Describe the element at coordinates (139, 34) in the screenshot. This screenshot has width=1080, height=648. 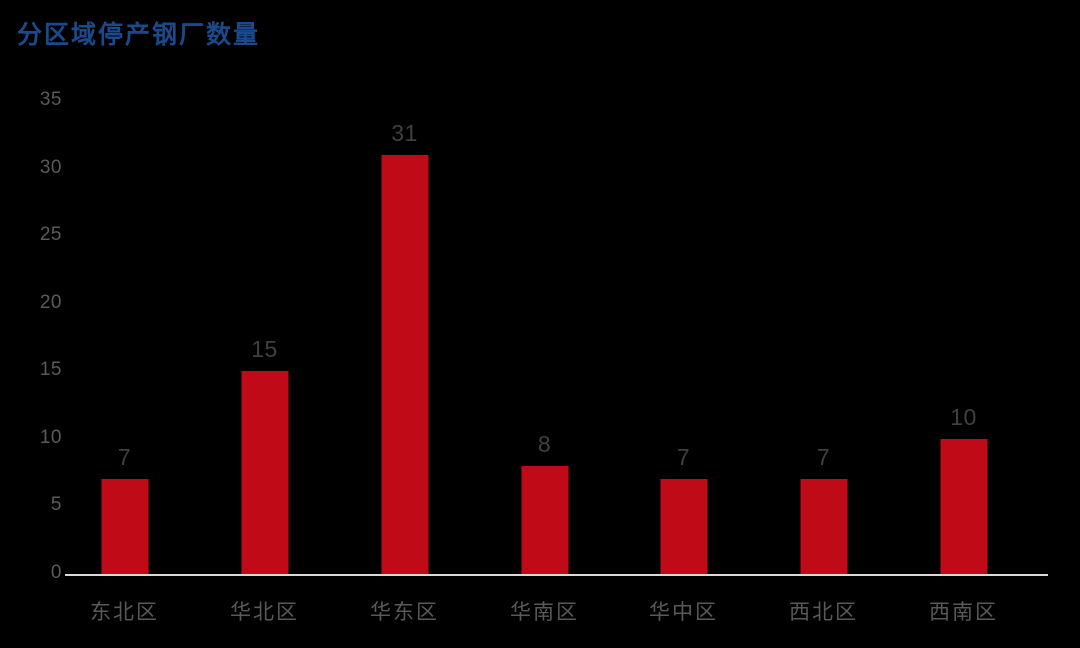
I see `chart-title: 分区域停产钢厂数量` at that location.